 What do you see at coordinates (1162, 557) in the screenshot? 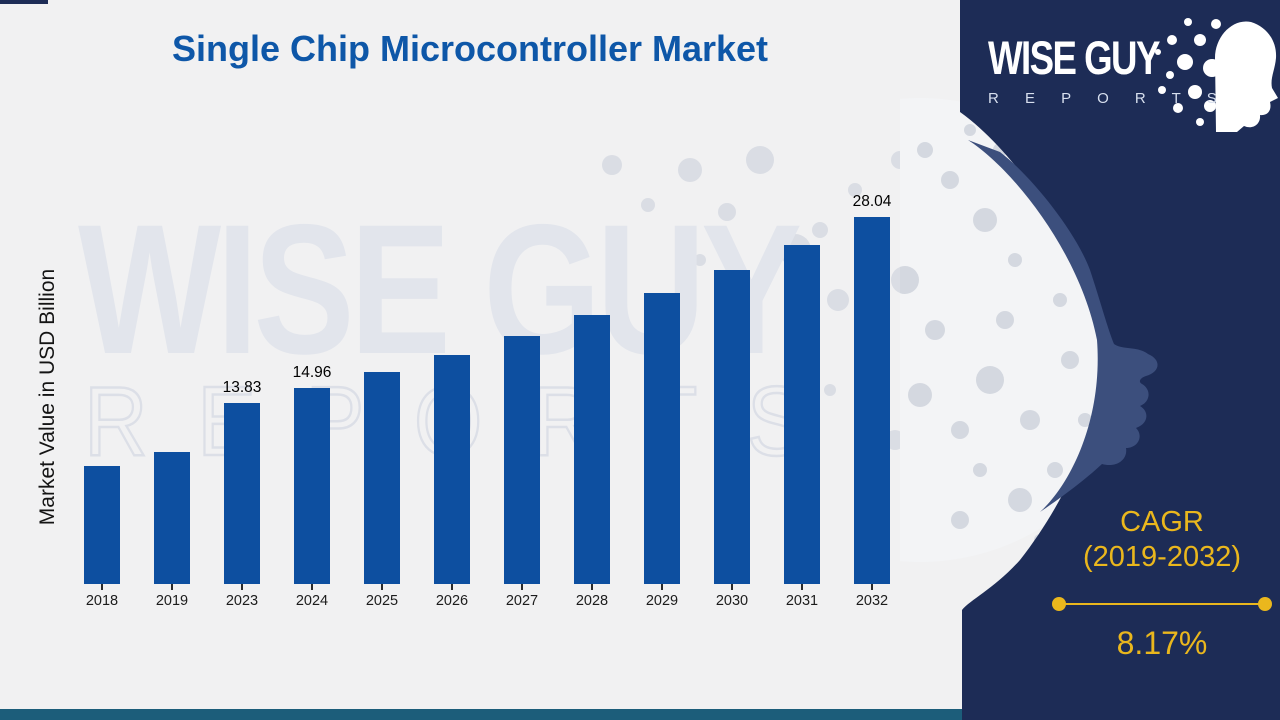
I see `cagr-range: (2019-2032)` at bounding box center [1162, 557].